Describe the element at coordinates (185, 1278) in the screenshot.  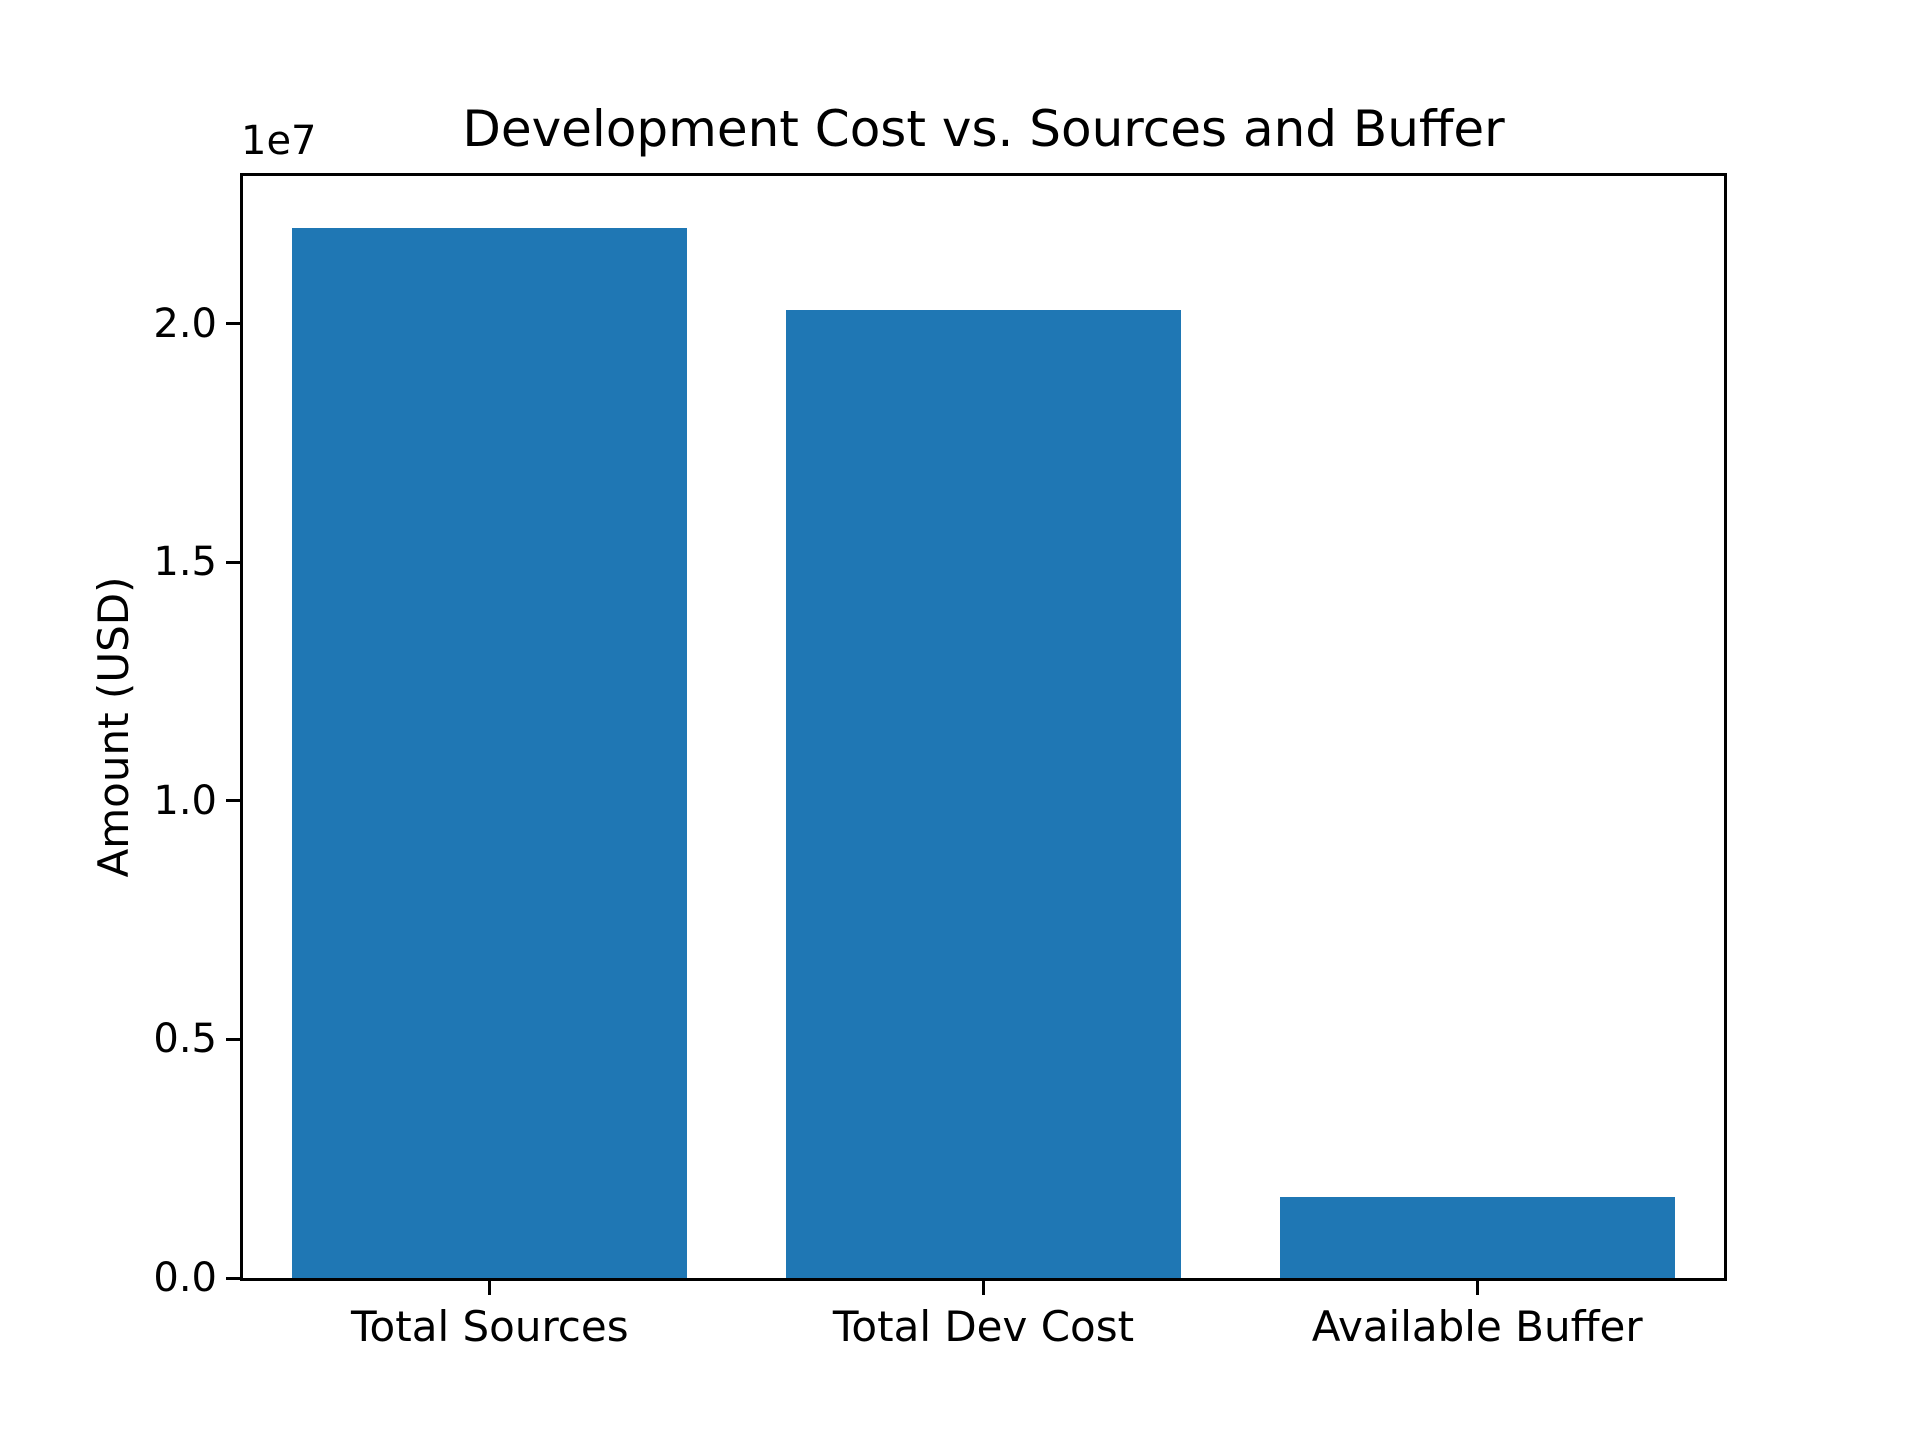
I see `y-tick-label-0.0: 0.0` at that location.